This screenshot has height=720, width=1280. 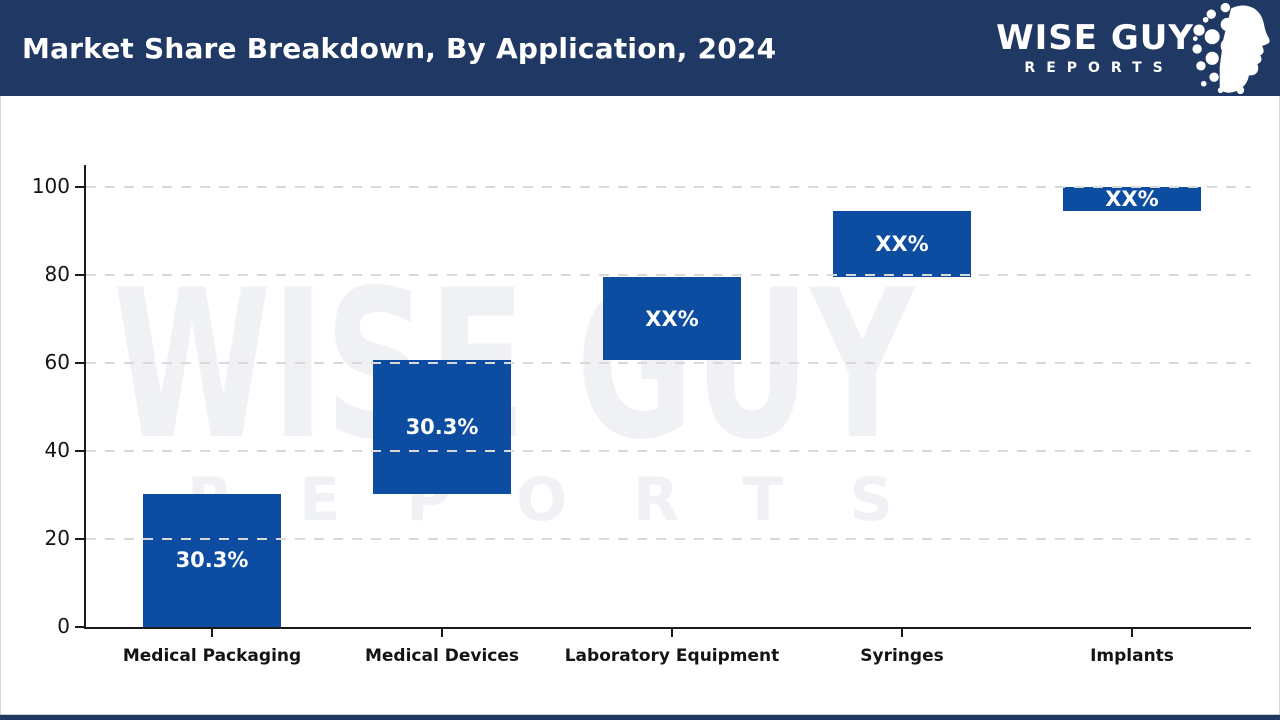 What do you see at coordinates (672, 656) in the screenshot?
I see `x-category-label: Laboratory Equipment` at bounding box center [672, 656].